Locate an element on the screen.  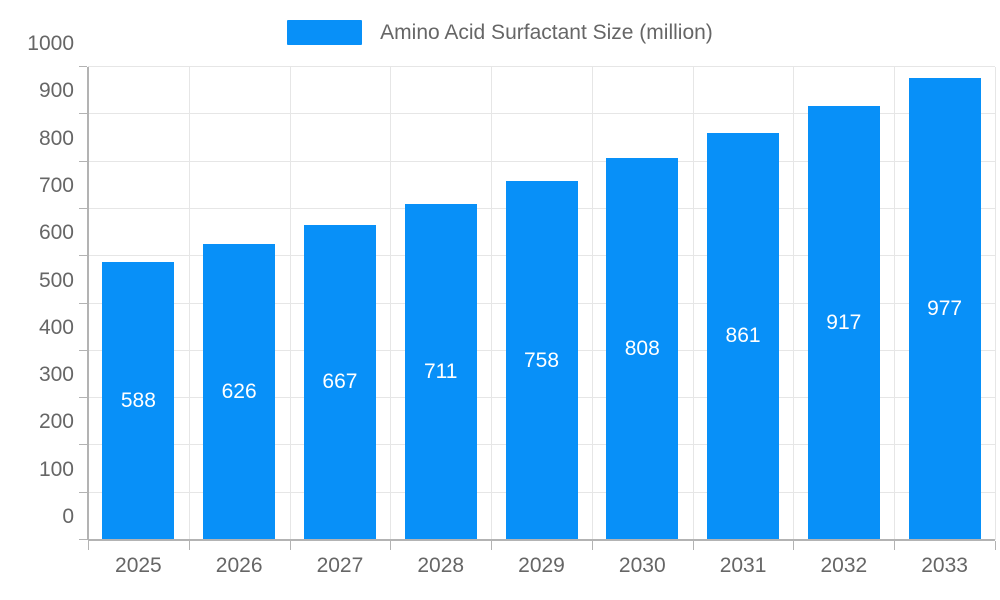
bar-2029: 758 is located at coordinates (541, 360).